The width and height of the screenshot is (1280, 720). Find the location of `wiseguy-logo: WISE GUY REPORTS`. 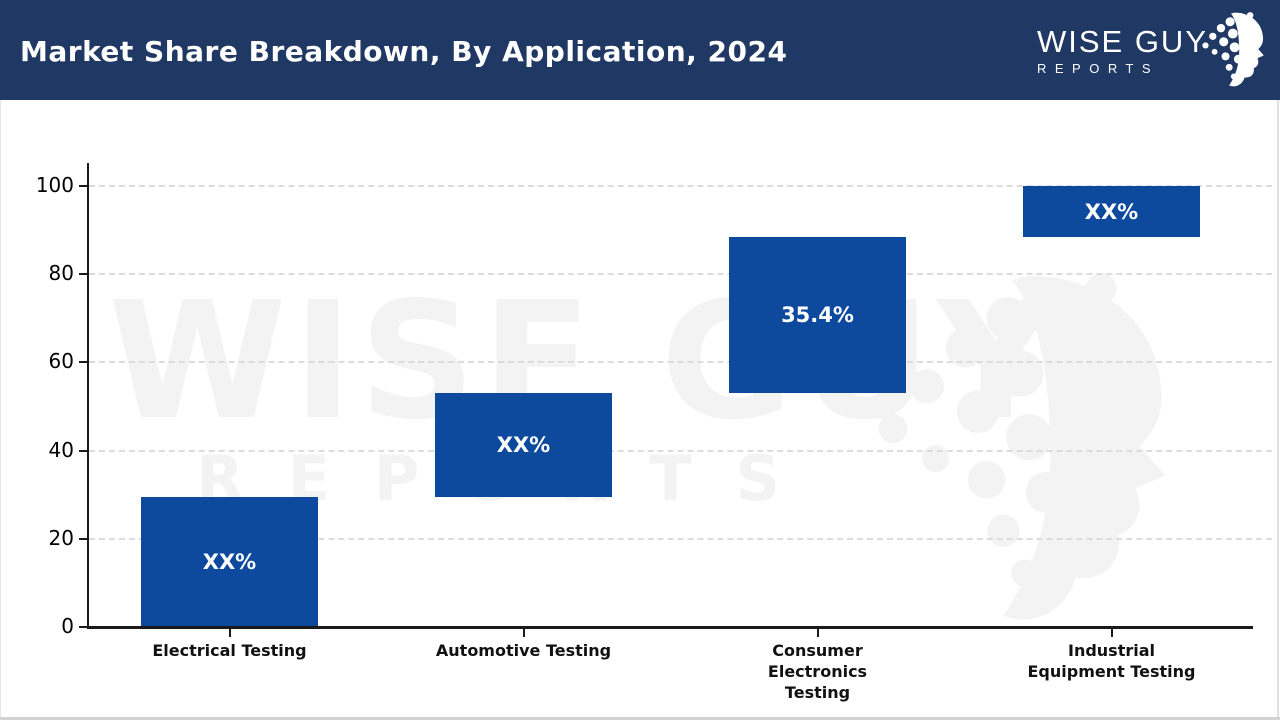

wiseguy-logo: WISE GUY REPORTS is located at coordinates (1152, 50).